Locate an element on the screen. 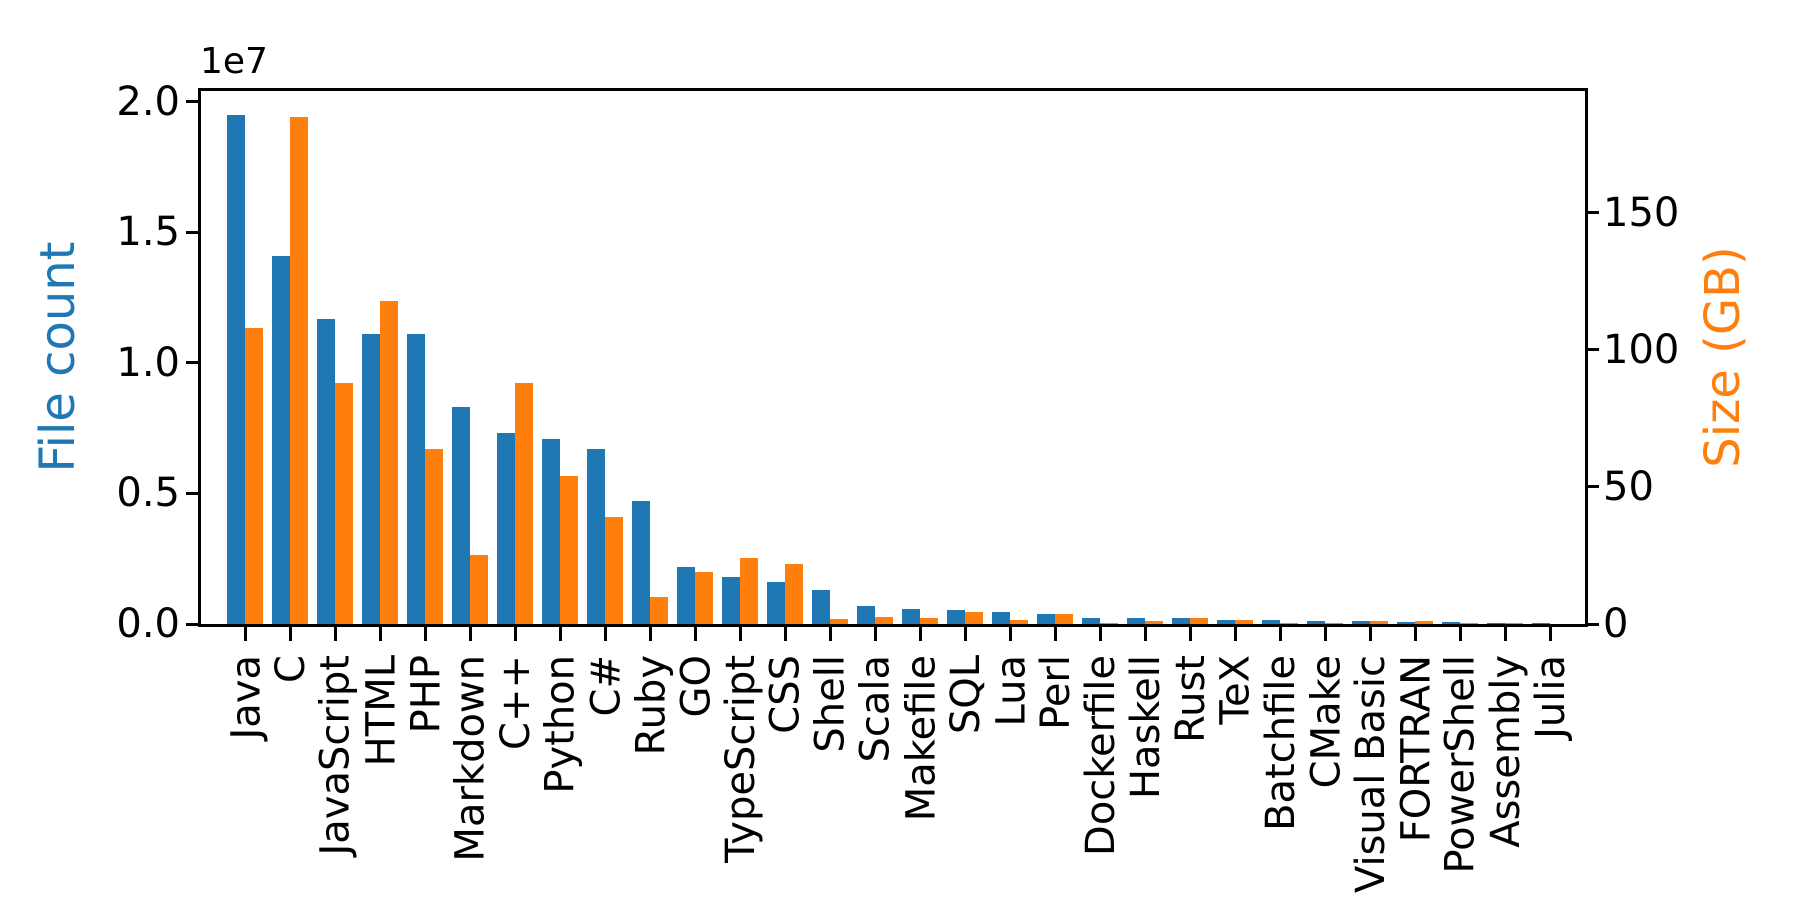 This screenshot has width=1800, height=900. x-tick-perl is located at coordinates (1055, 633).